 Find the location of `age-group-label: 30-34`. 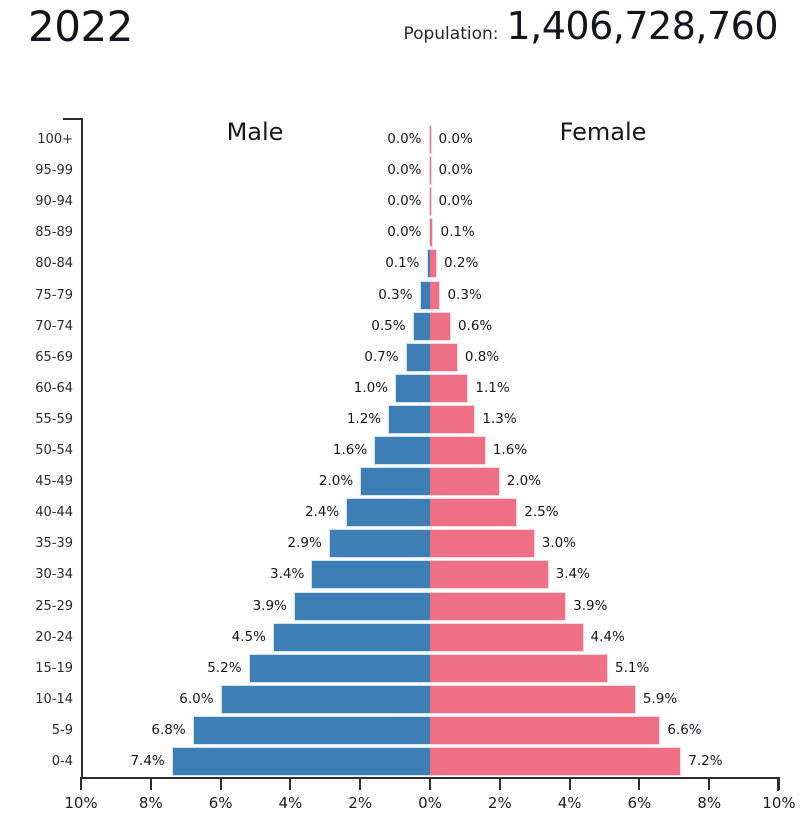

age-group-label: 30-34 is located at coordinates (54, 575).